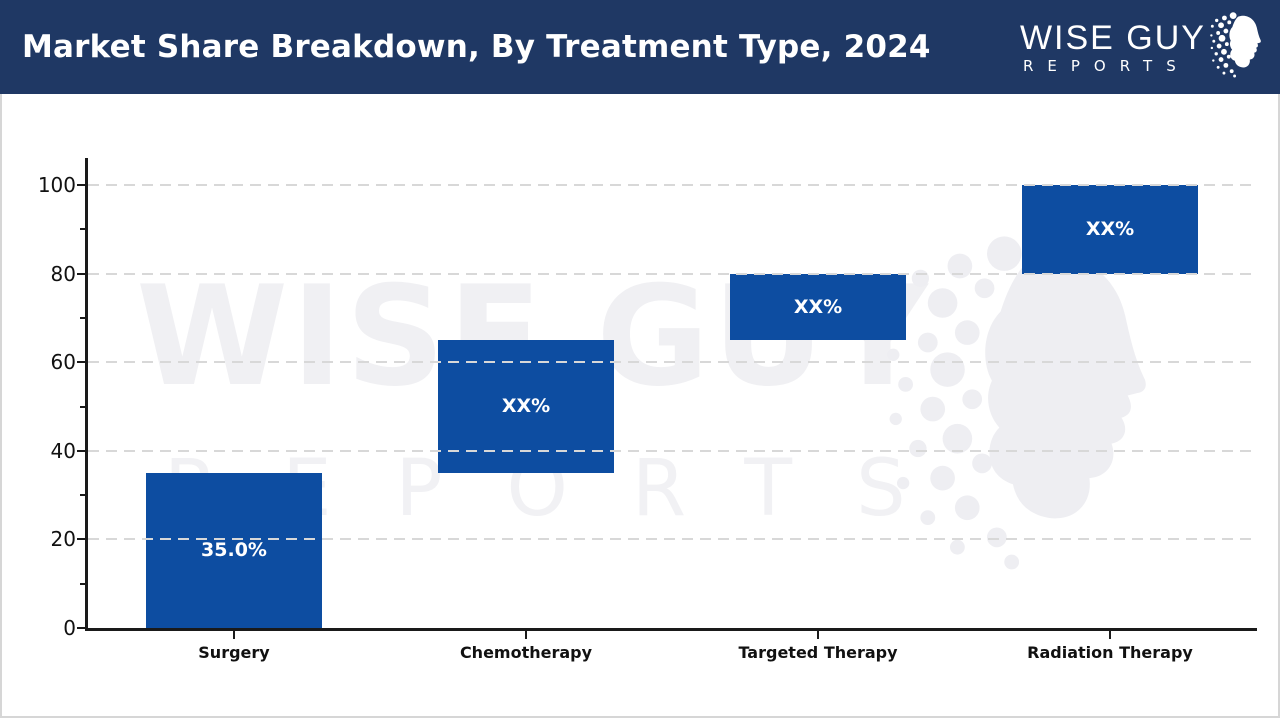  Describe the element at coordinates (63, 362) in the screenshot. I see `y-axis-tick-label: 60` at that location.